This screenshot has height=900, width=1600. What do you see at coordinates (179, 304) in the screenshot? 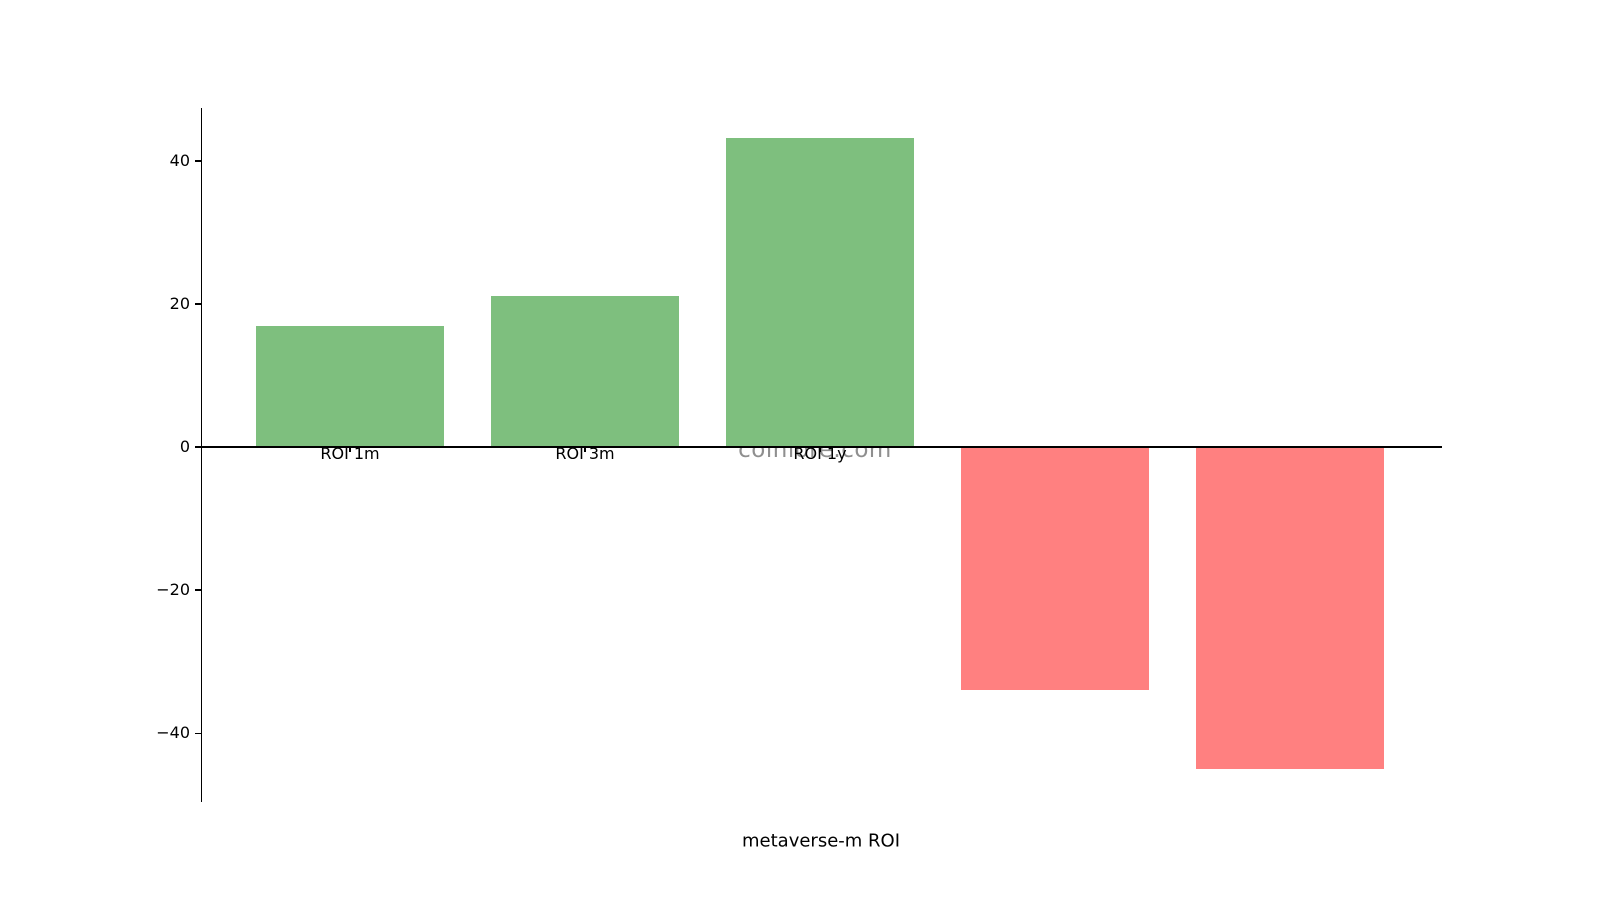
I see `y-tick-label: 20` at bounding box center [179, 304].